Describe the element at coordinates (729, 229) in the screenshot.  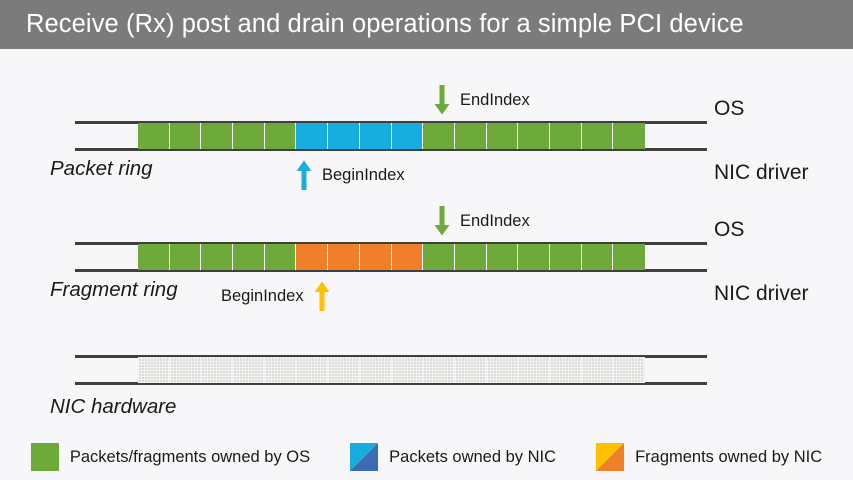
I see `fragment-ring-top-side-label: OS` at that location.